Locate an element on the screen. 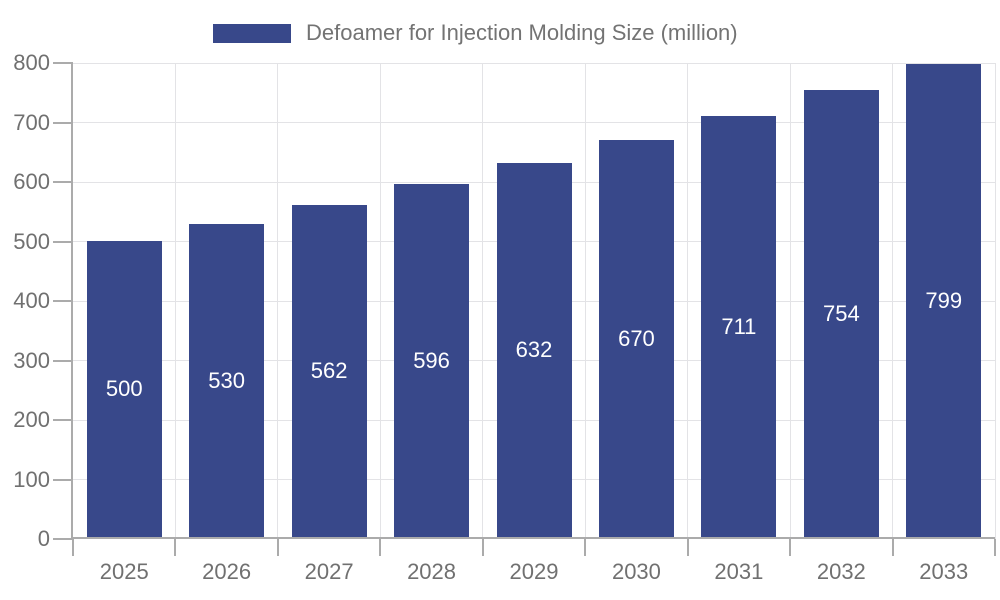  bar-value-label: 711 is located at coordinates (739, 326).